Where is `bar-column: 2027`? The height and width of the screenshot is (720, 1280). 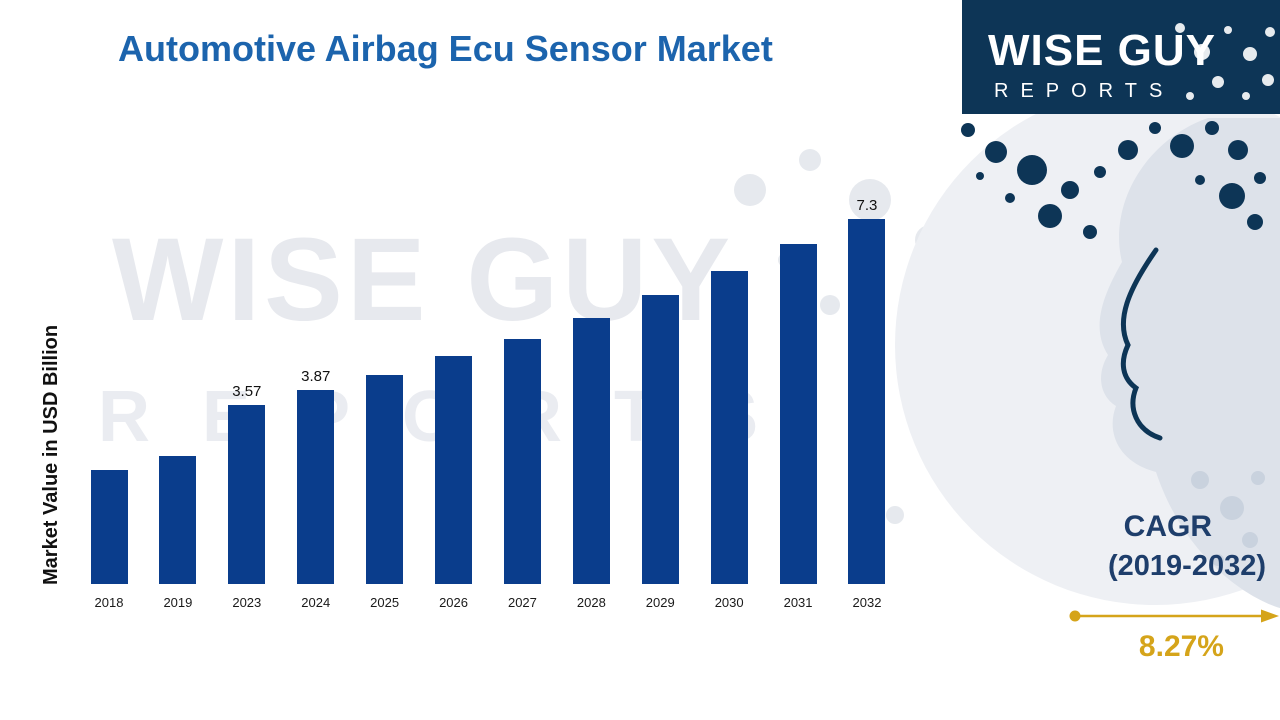
bar-column: 2027 is located at coordinates (522, 396).